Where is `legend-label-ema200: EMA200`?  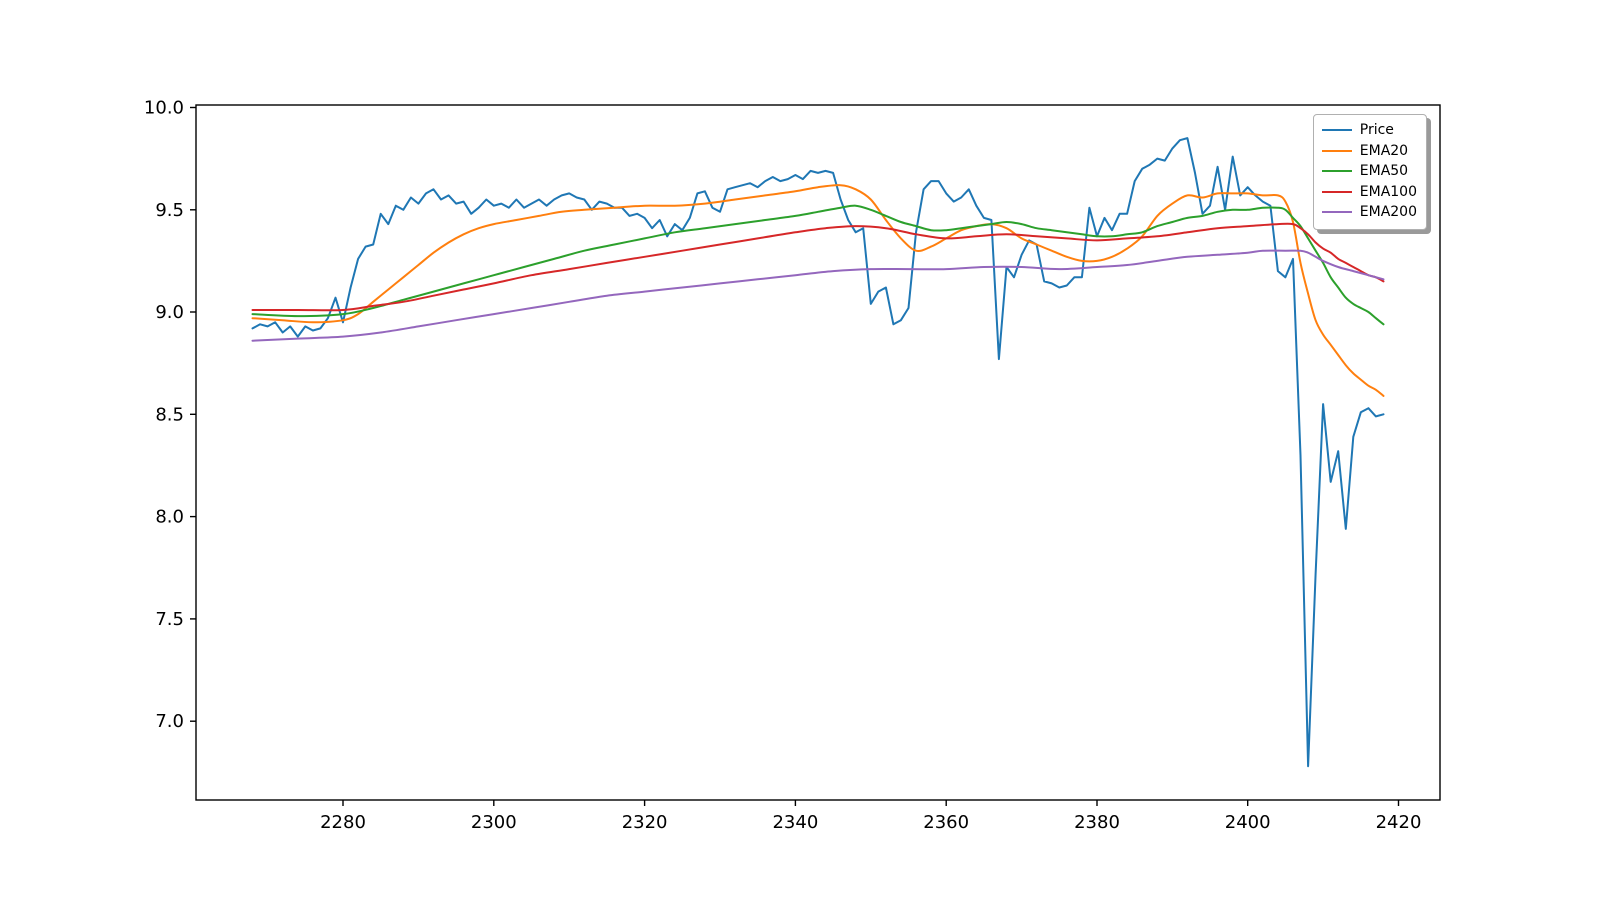
legend-label-ema200: EMA200 is located at coordinates (1388, 212).